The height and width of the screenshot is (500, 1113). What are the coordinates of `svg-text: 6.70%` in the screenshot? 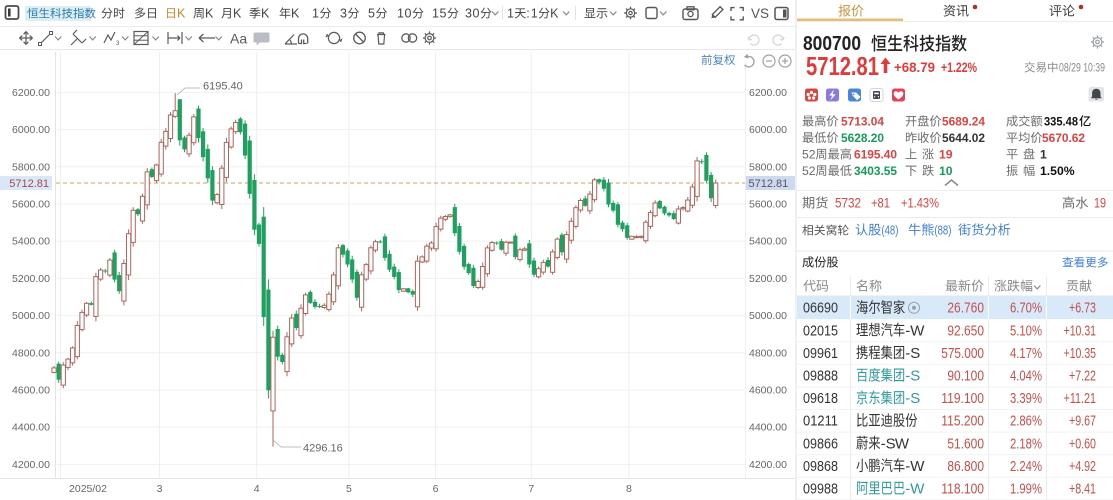 It's located at (1026, 309).